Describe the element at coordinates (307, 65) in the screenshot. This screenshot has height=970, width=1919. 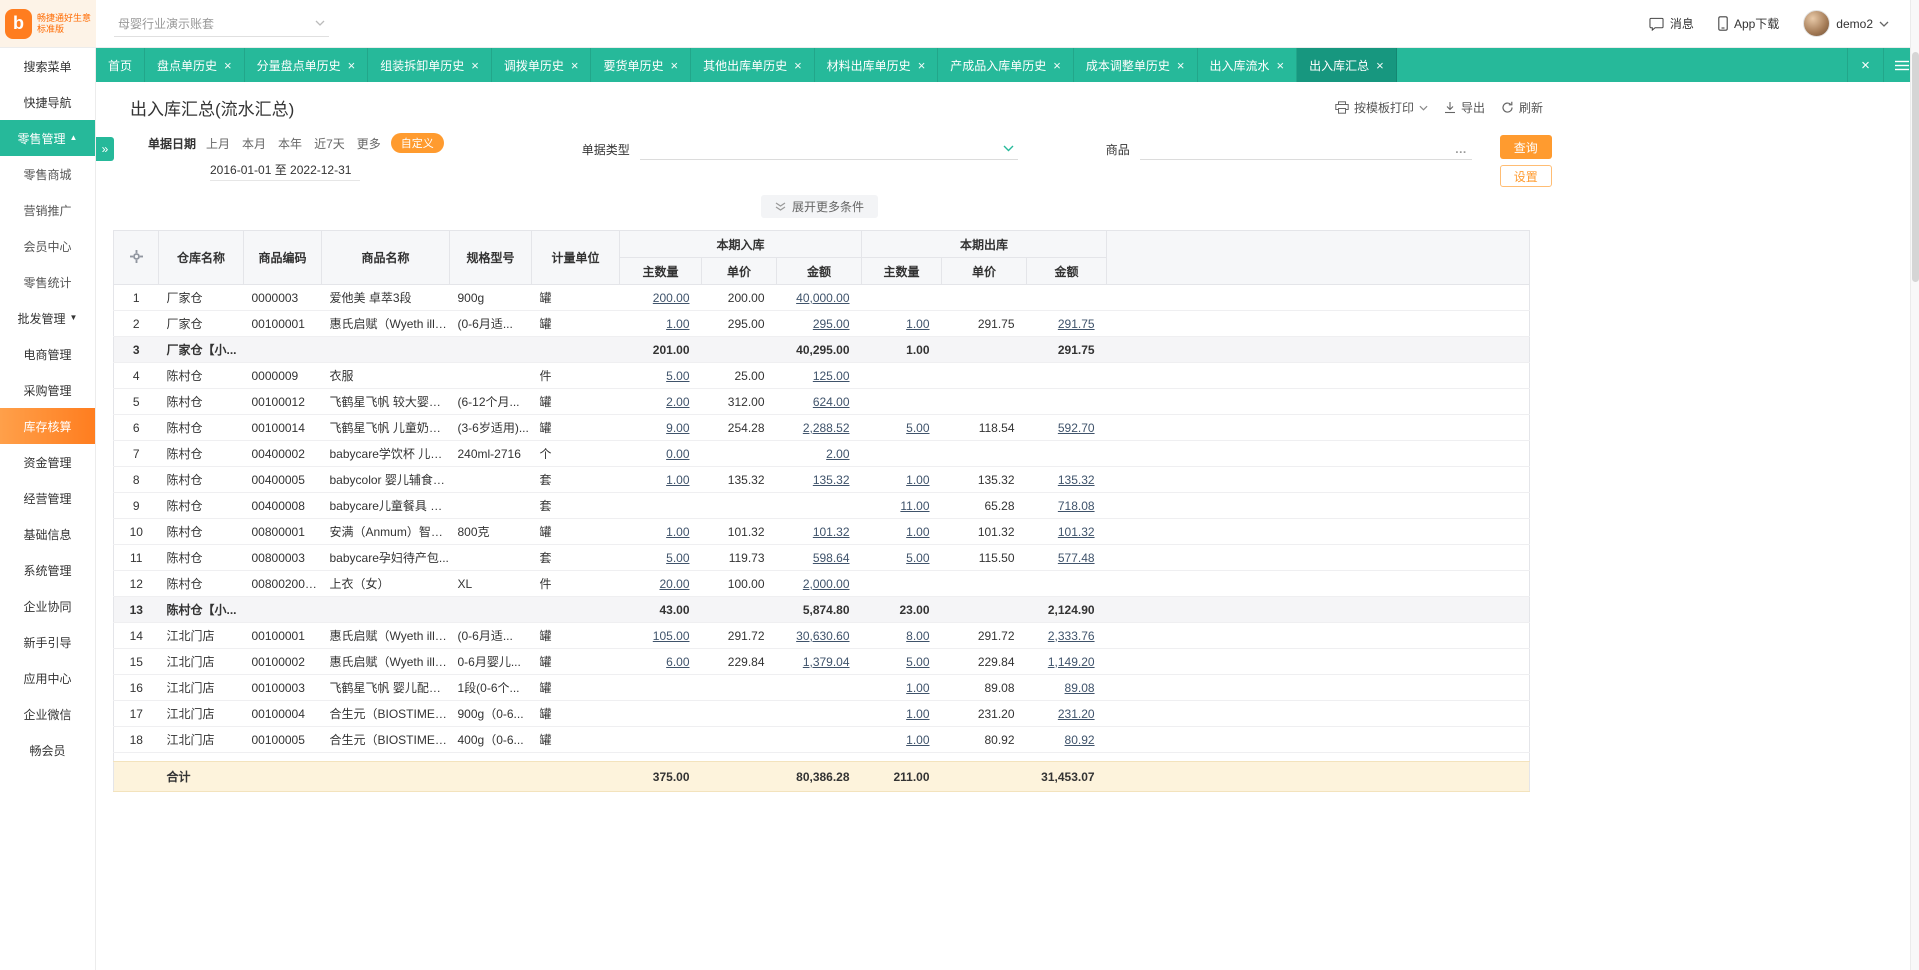
I see `tab-2: 分量盘点单历史 ×` at that location.